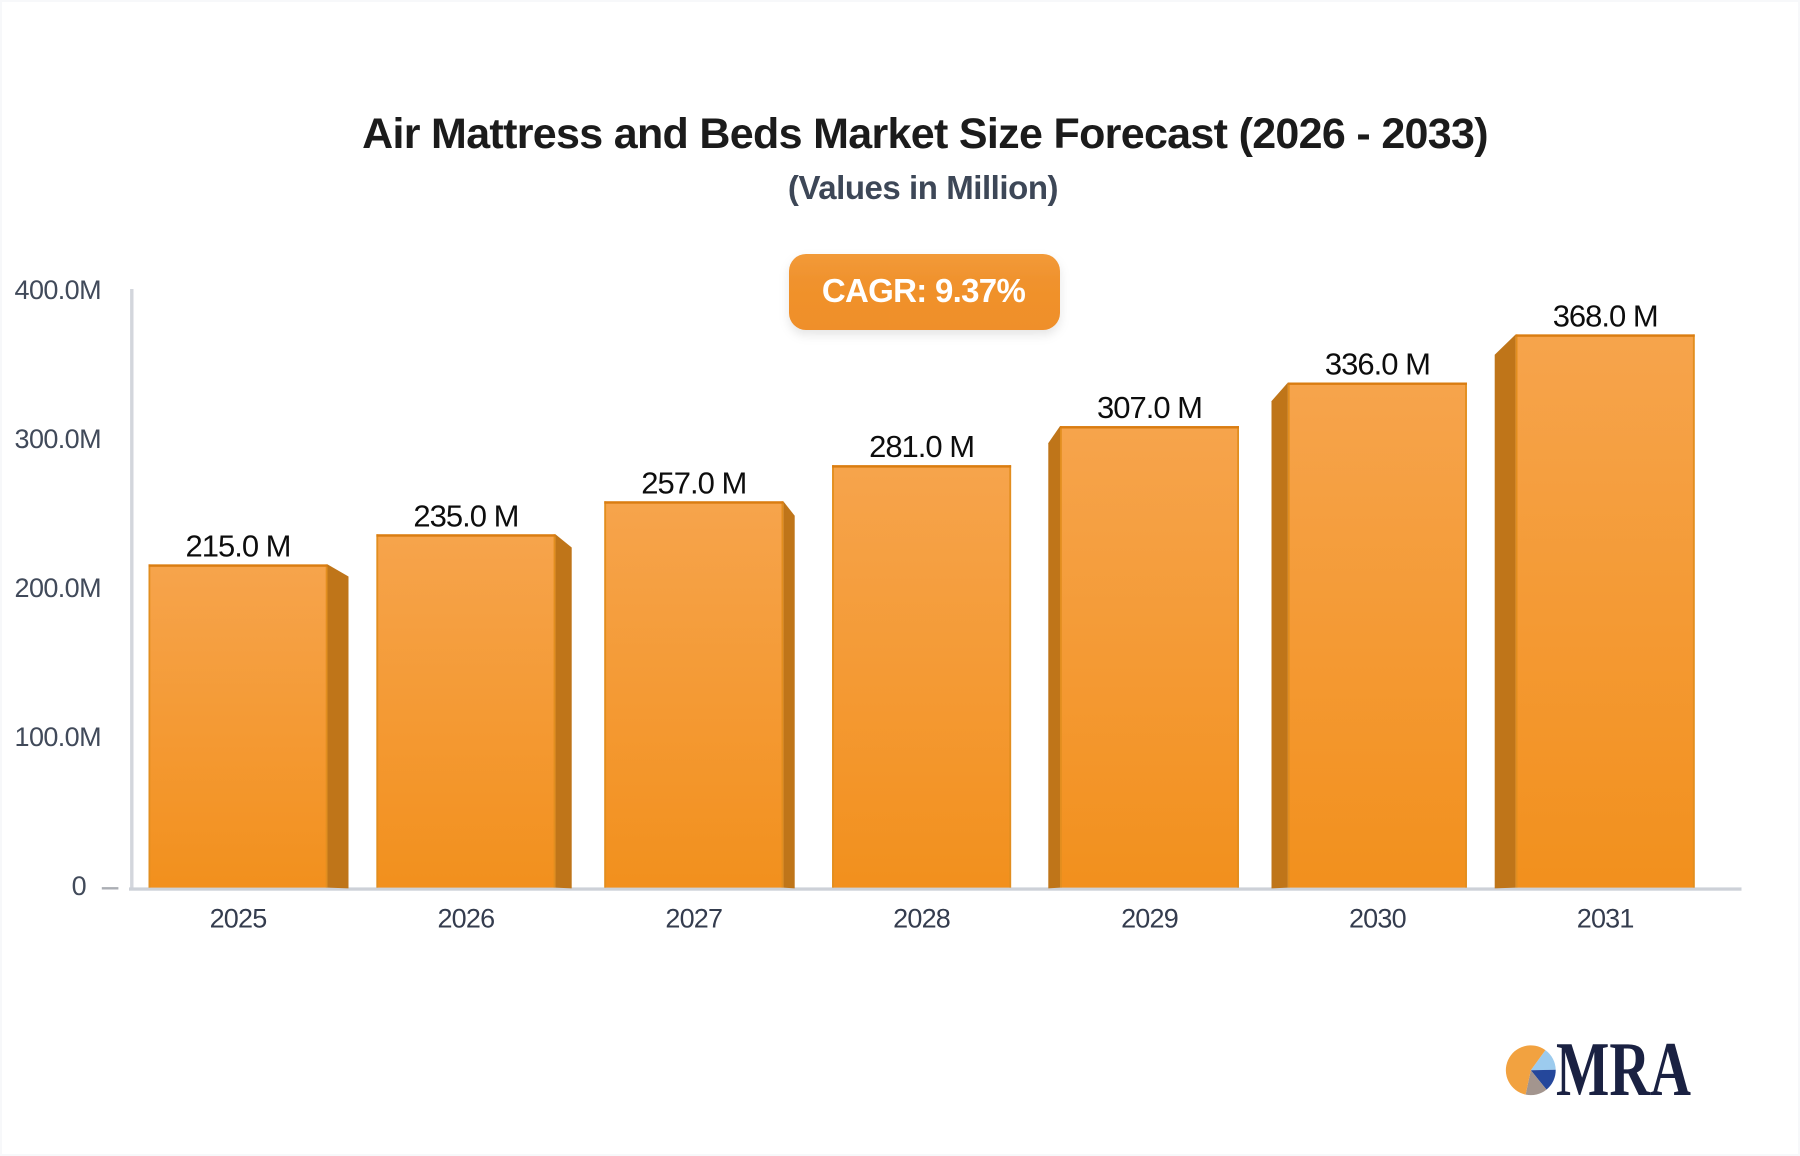  What do you see at coordinates (1377, 364) in the screenshot?
I see `svg-text: 336.0 M` at bounding box center [1377, 364].